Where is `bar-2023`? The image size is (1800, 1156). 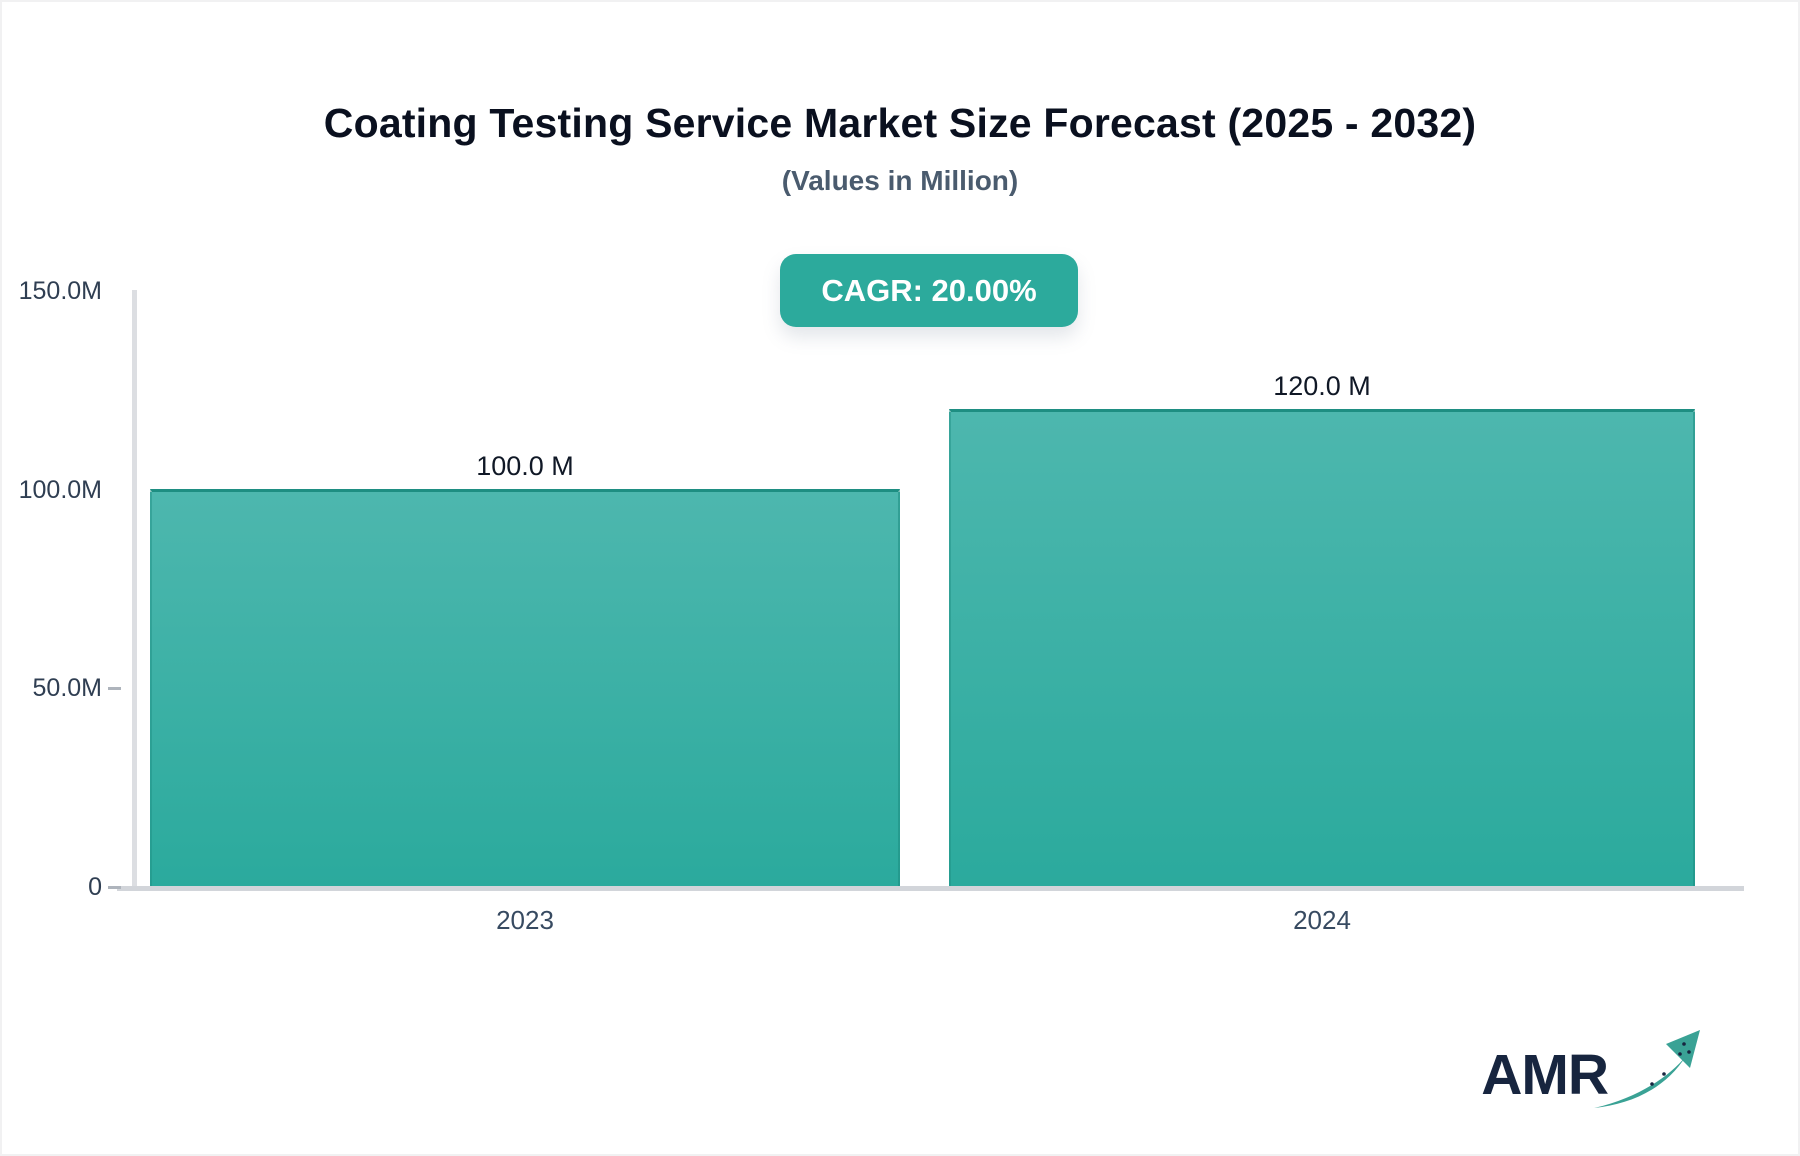 bar-2023 is located at coordinates (525, 687).